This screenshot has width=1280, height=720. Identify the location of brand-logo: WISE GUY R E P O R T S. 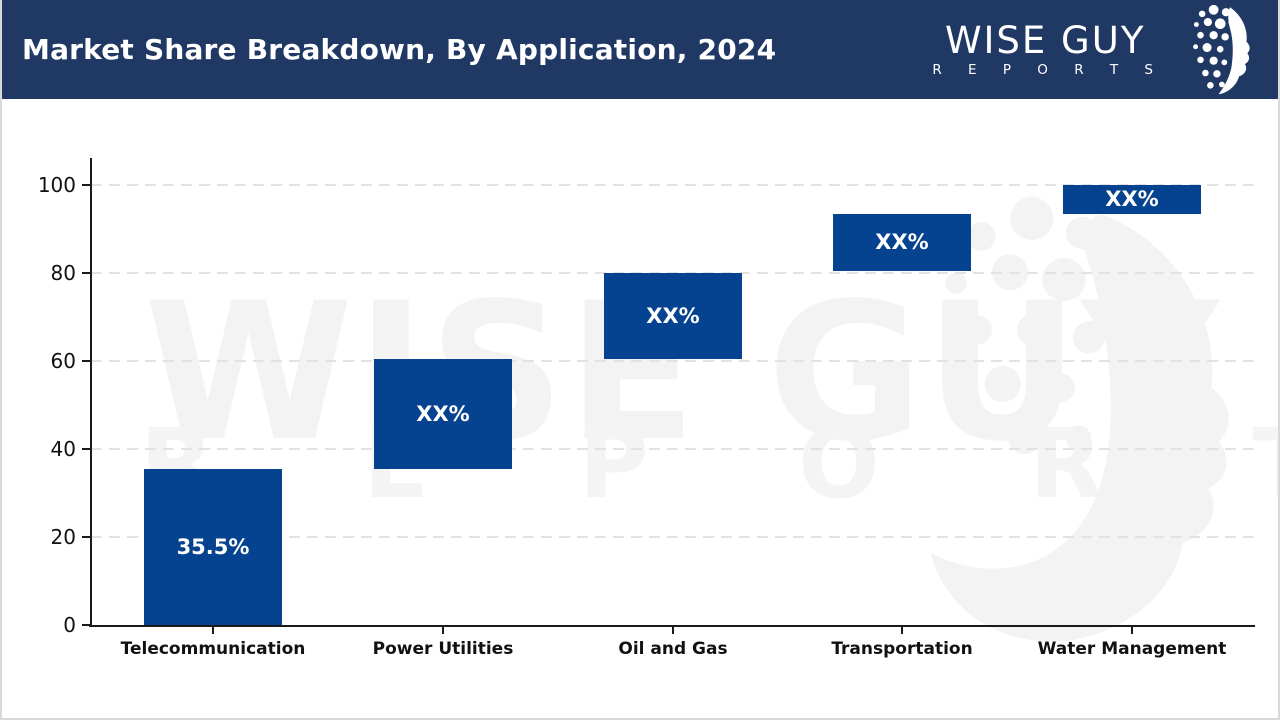
(1091, 50).